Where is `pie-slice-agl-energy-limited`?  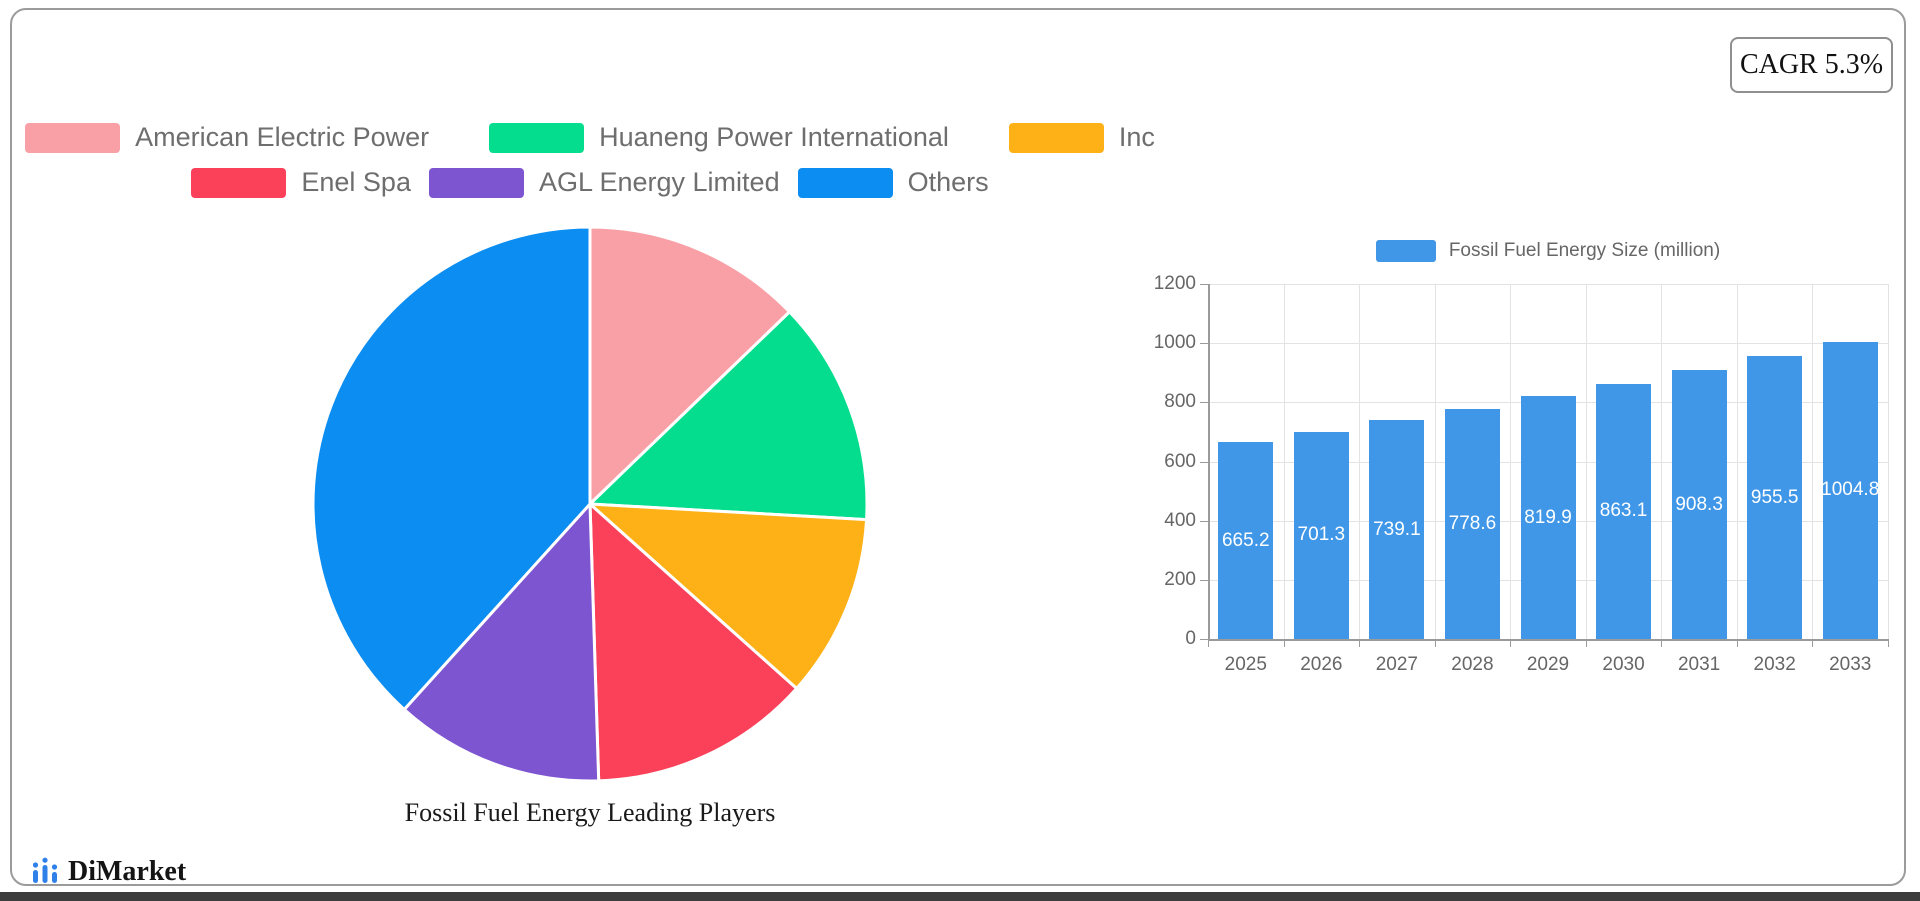
pie-slice-agl-energy-limited is located at coordinates (501, 642).